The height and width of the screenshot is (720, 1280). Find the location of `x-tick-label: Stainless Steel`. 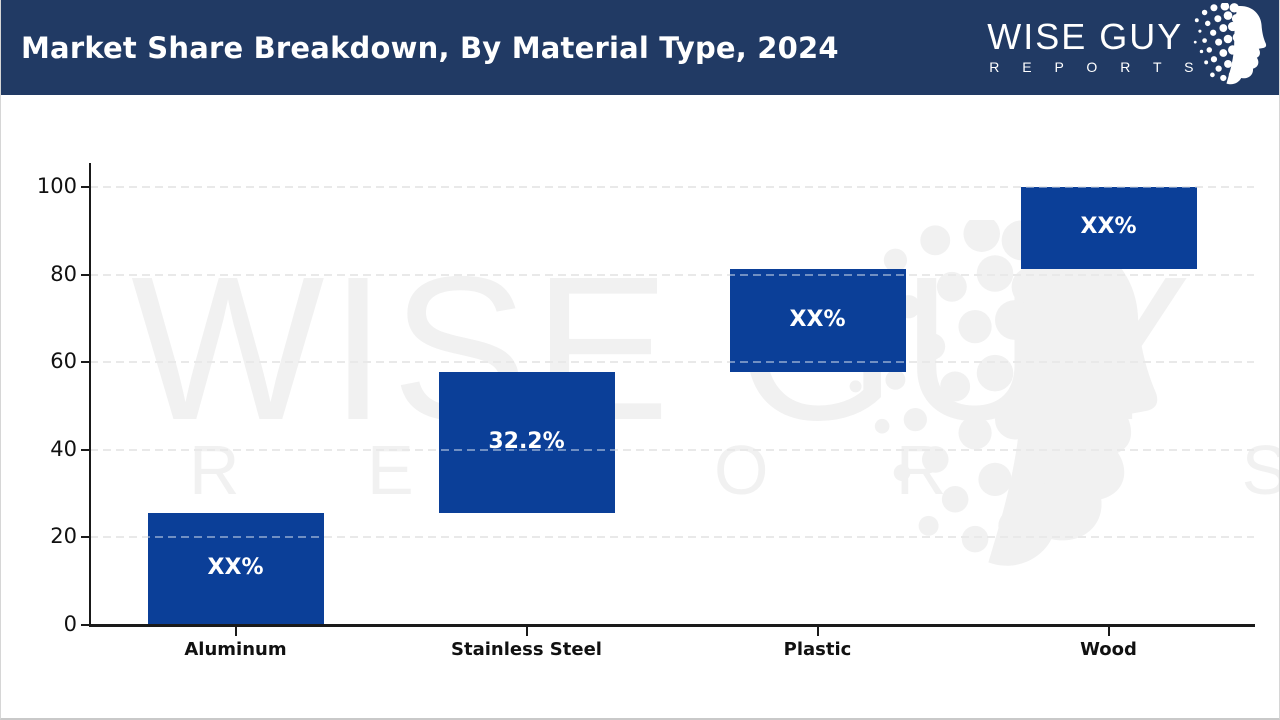

x-tick-label: Stainless Steel is located at coordinates (526, 649).